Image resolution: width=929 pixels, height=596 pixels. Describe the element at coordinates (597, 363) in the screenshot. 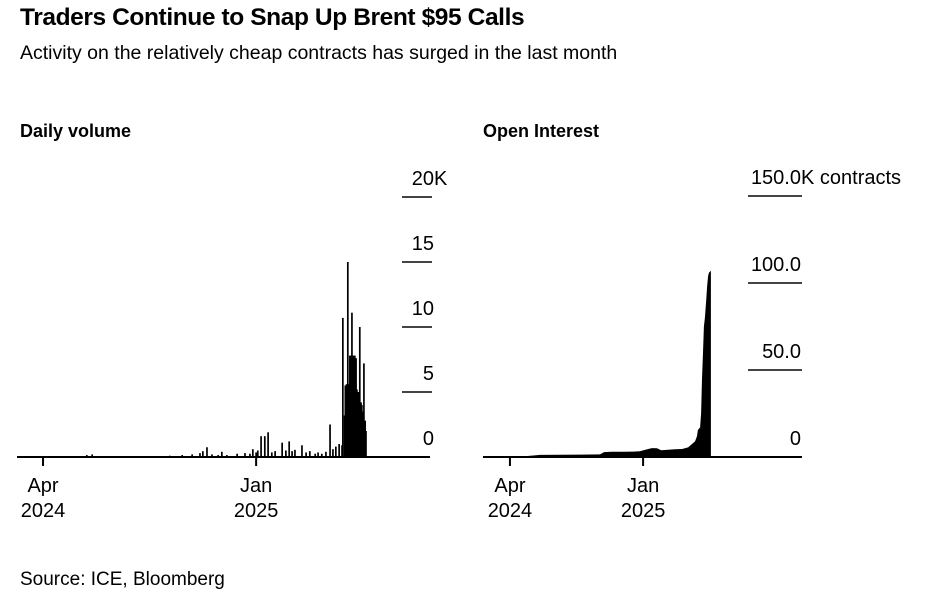

I see `open-interest-area` at that location.